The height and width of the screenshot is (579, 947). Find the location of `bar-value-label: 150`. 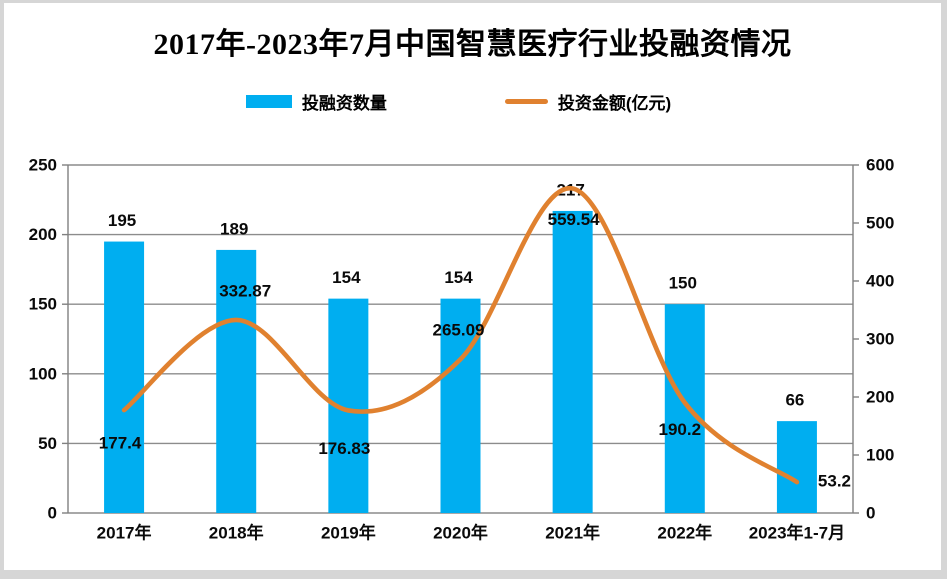

bar-value-label: 150 is located at coordinates (683, 283).